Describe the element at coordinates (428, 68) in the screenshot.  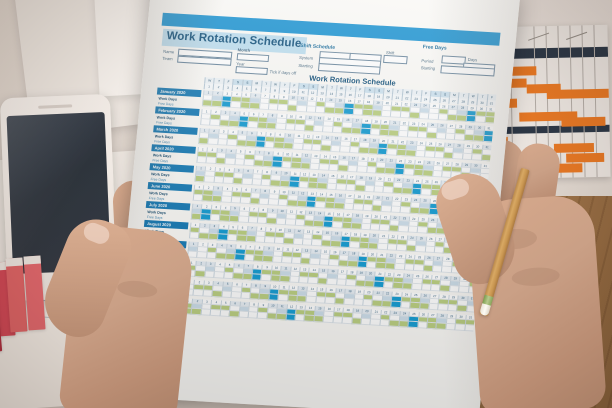
I see `free-starting-label: Starting` at that location.